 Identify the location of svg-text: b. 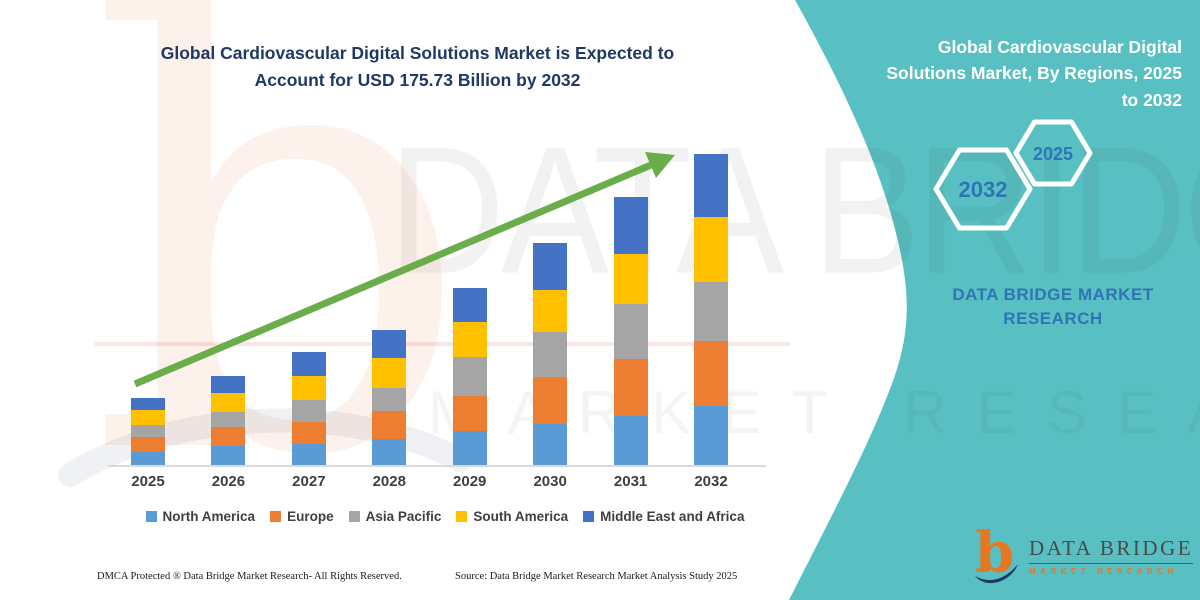
(994, 556).